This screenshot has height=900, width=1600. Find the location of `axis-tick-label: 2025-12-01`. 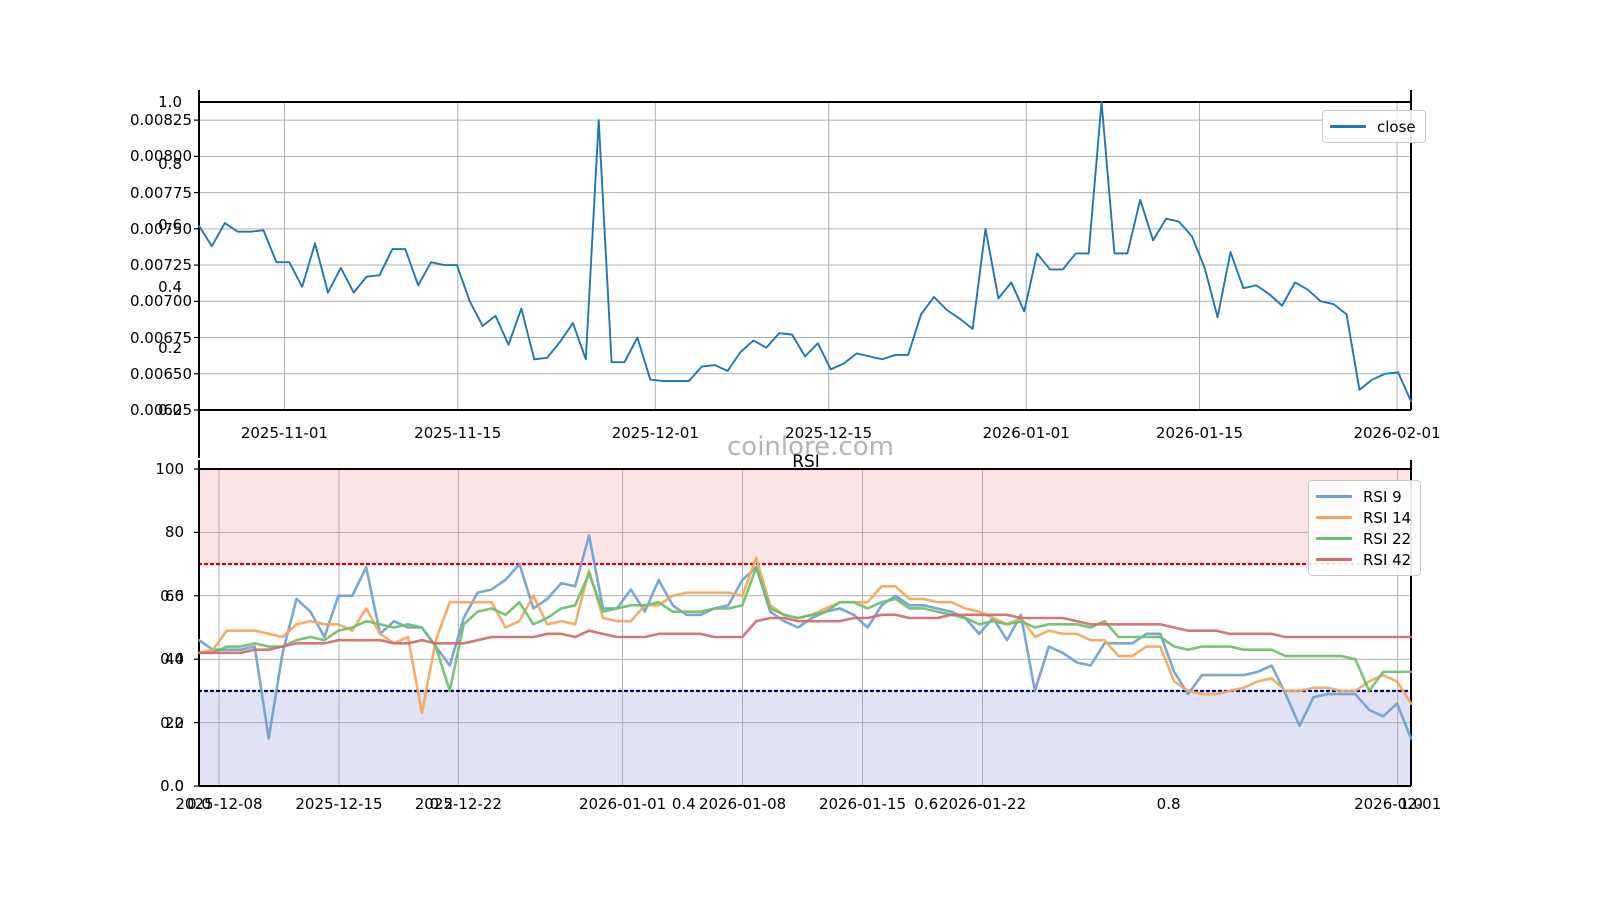

axis-tick-label: 2025-12-01 is located at coordinates (655, 433).